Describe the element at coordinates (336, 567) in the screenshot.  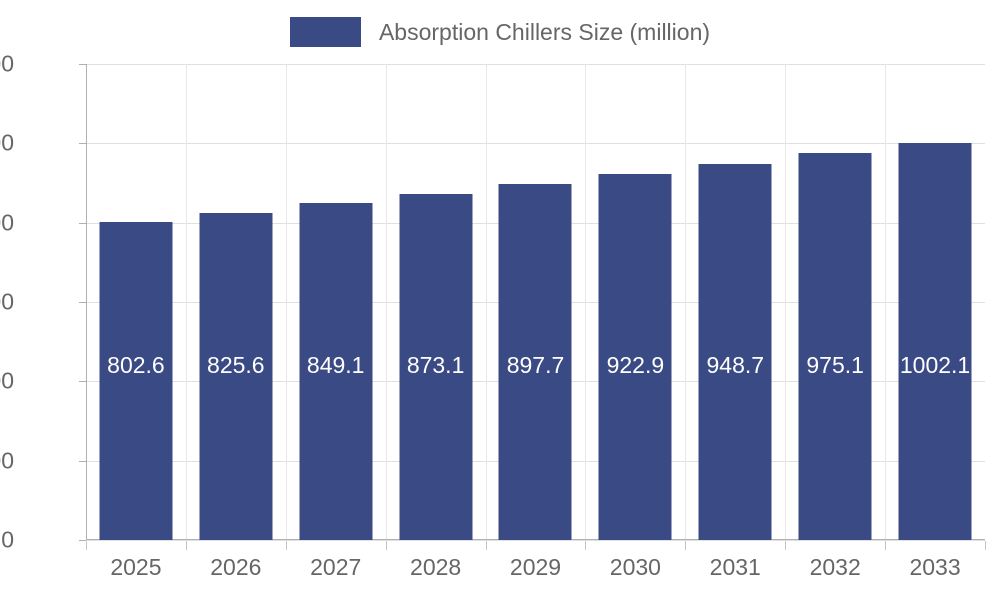
I see `x-axis-tick-label: 2027` at that location.